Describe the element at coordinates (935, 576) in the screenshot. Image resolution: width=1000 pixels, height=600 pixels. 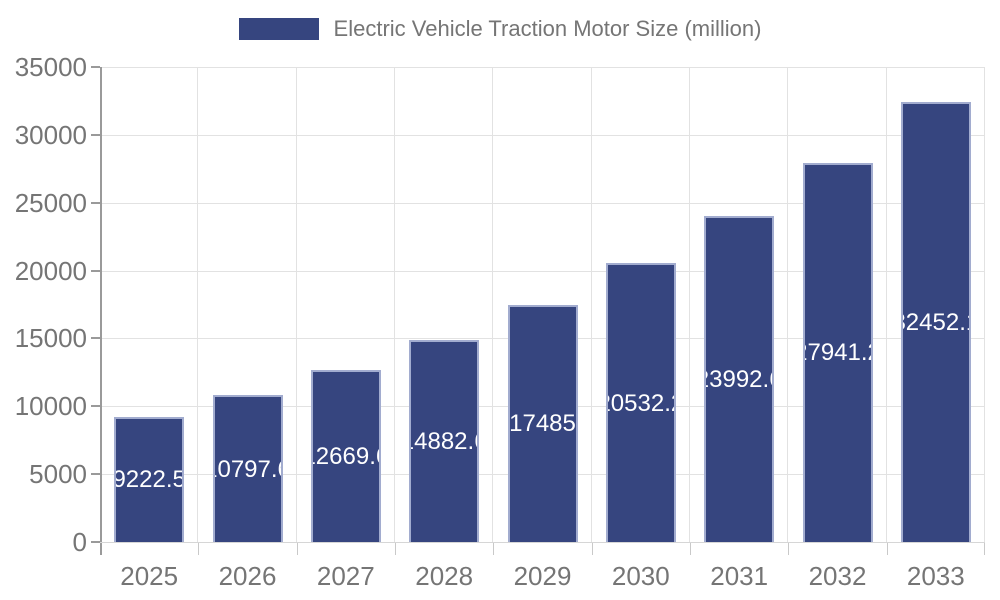
I see `x-tick-label: 2033` at that location.